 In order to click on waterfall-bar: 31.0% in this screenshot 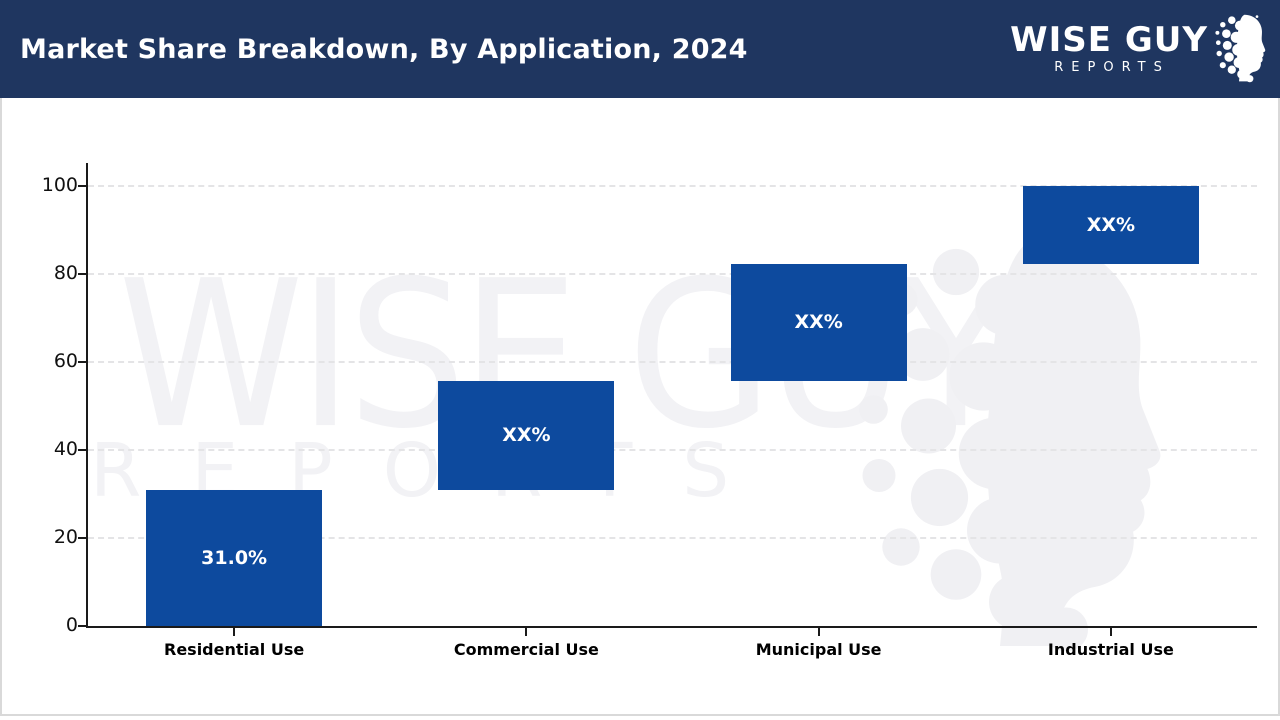, I will do `click(234, 557)`.